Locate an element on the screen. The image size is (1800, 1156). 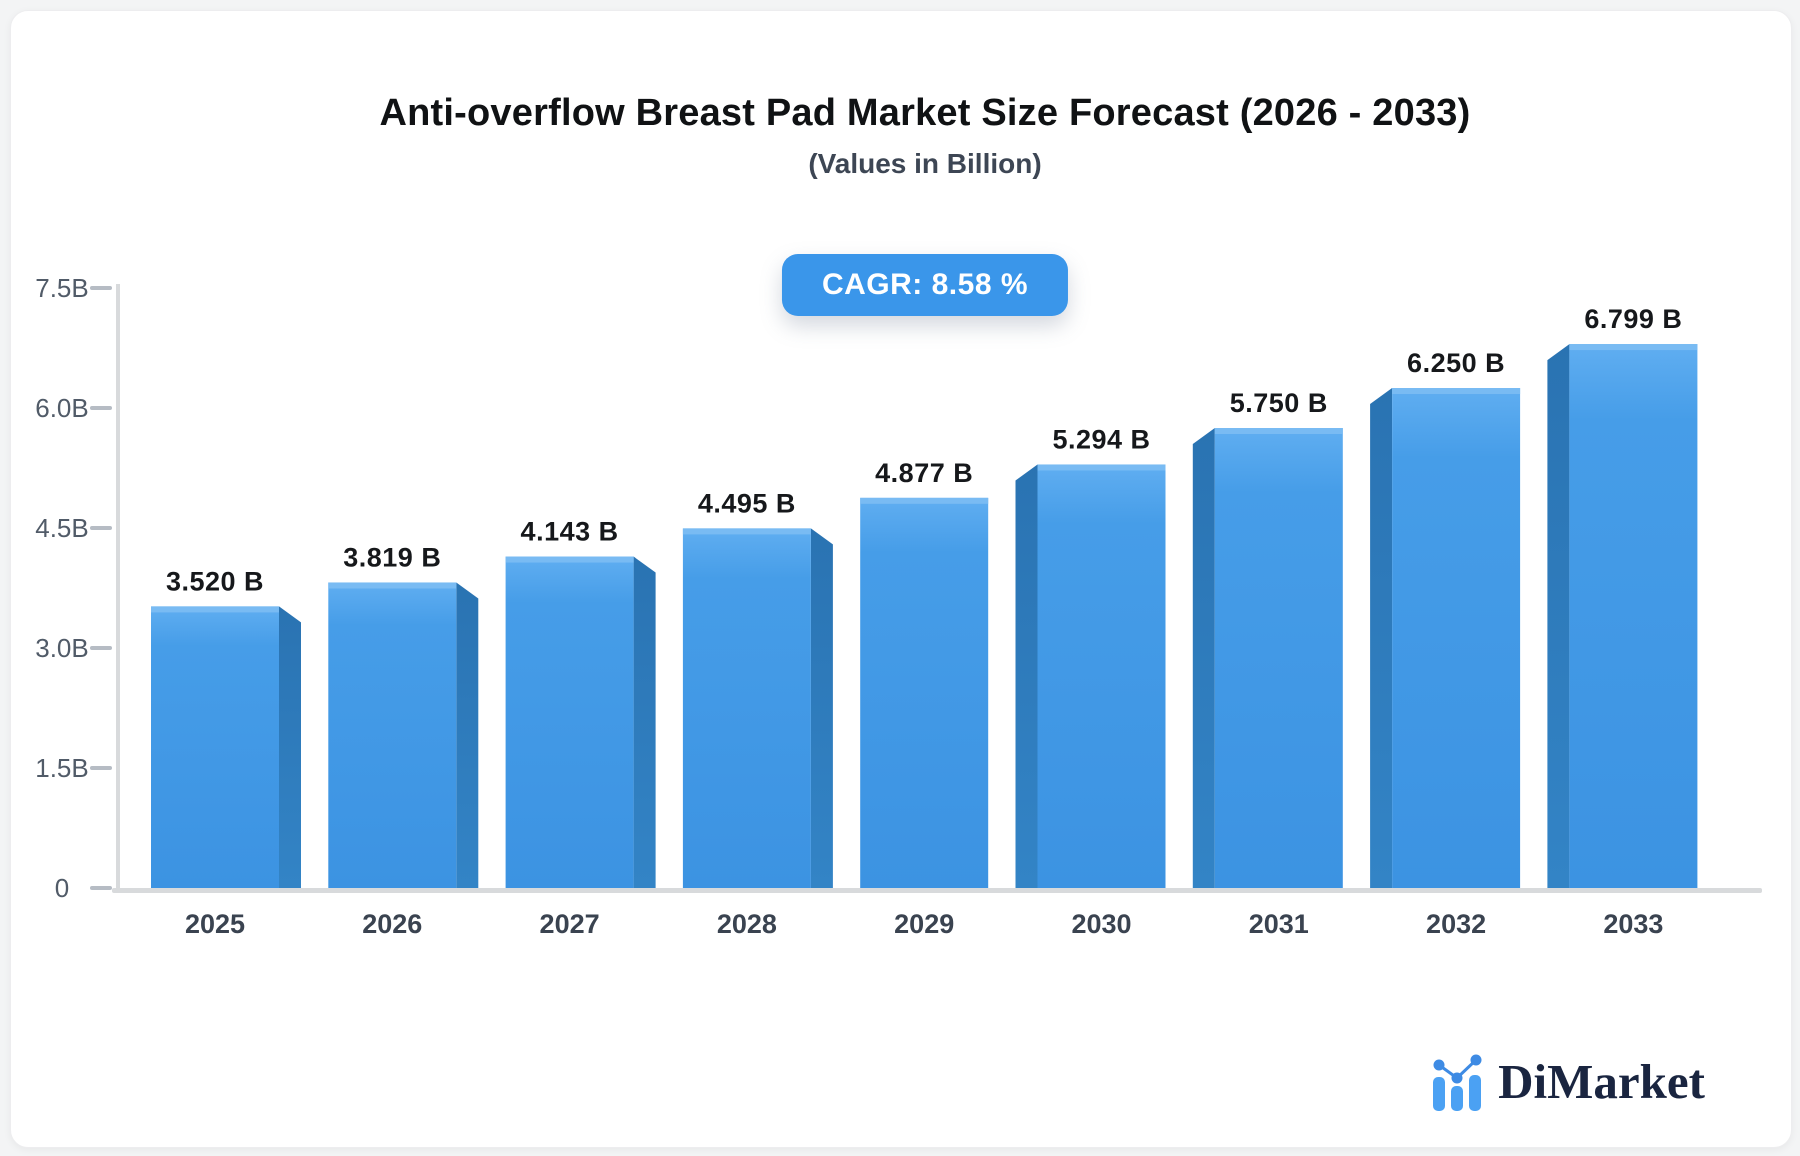
bar: 5.294 B 2030 is located at coordinates (1090, 681).